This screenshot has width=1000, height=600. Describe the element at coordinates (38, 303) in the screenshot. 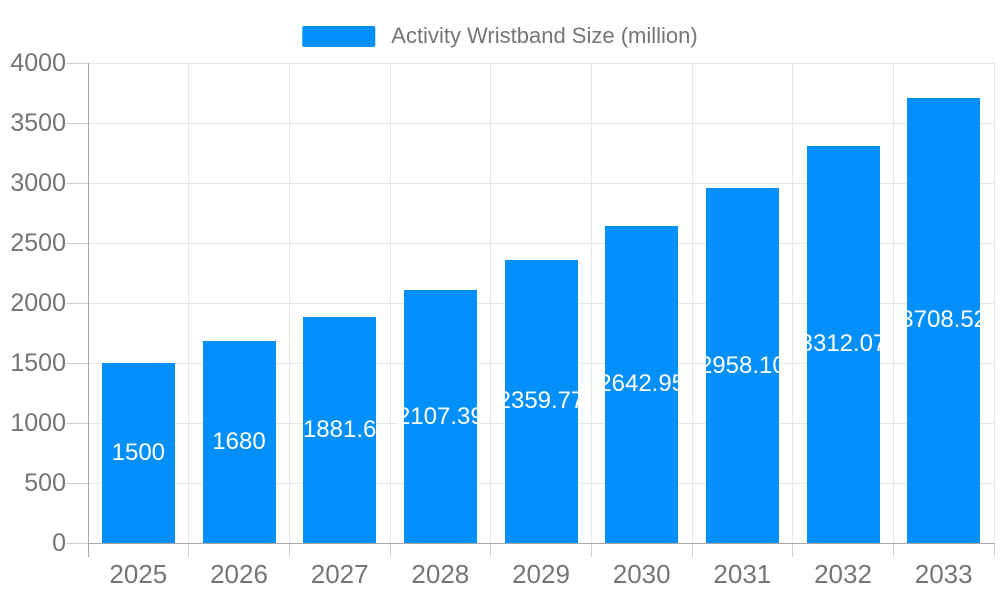

I see `y-axis-tick-label: 2000` at that location.